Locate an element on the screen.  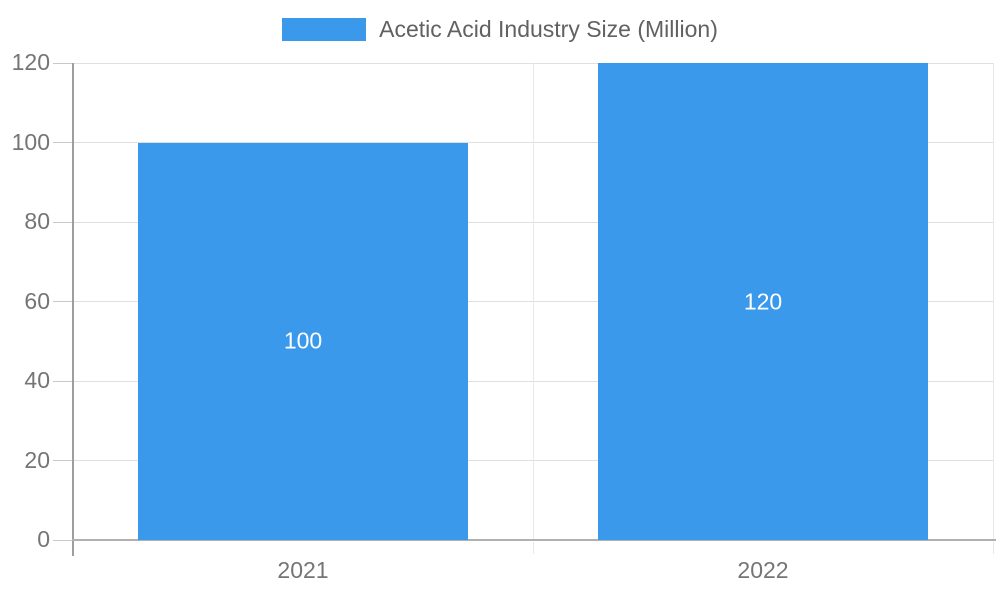
y-tick-label: 80 is located at coordinates (37, 220).